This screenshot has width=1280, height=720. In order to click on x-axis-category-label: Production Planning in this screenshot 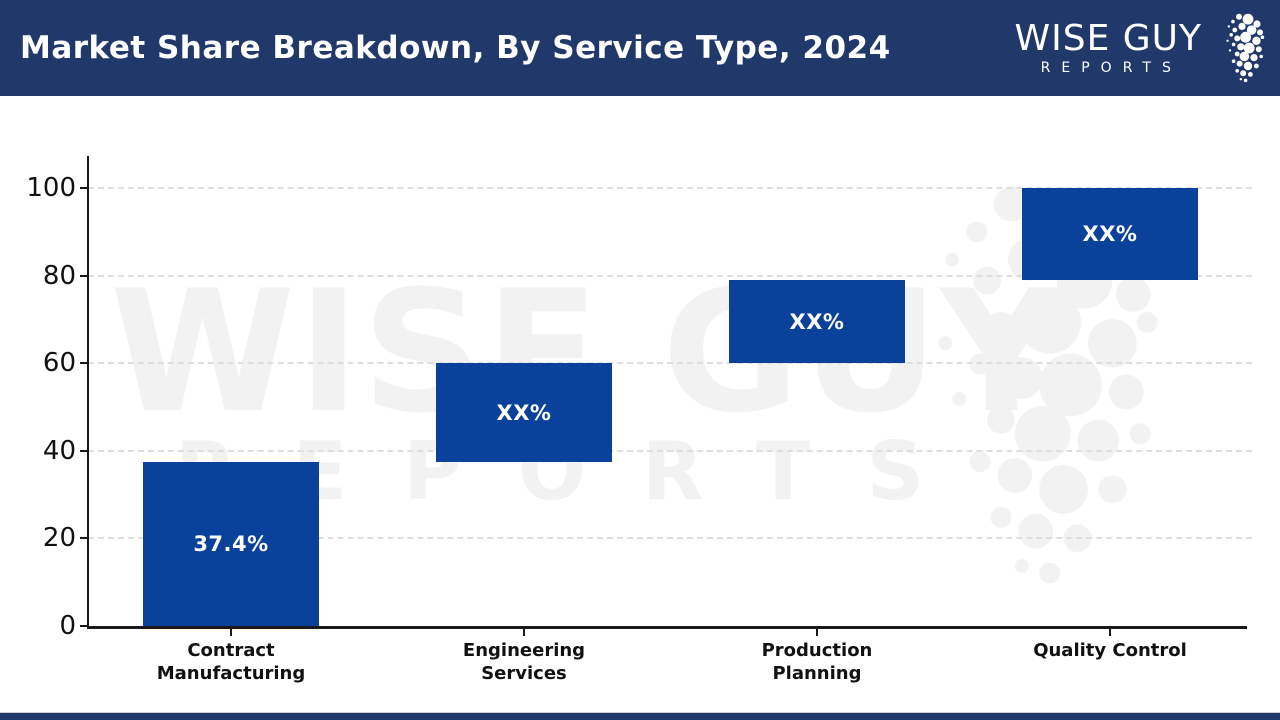, I will do `click(817, 662)`.